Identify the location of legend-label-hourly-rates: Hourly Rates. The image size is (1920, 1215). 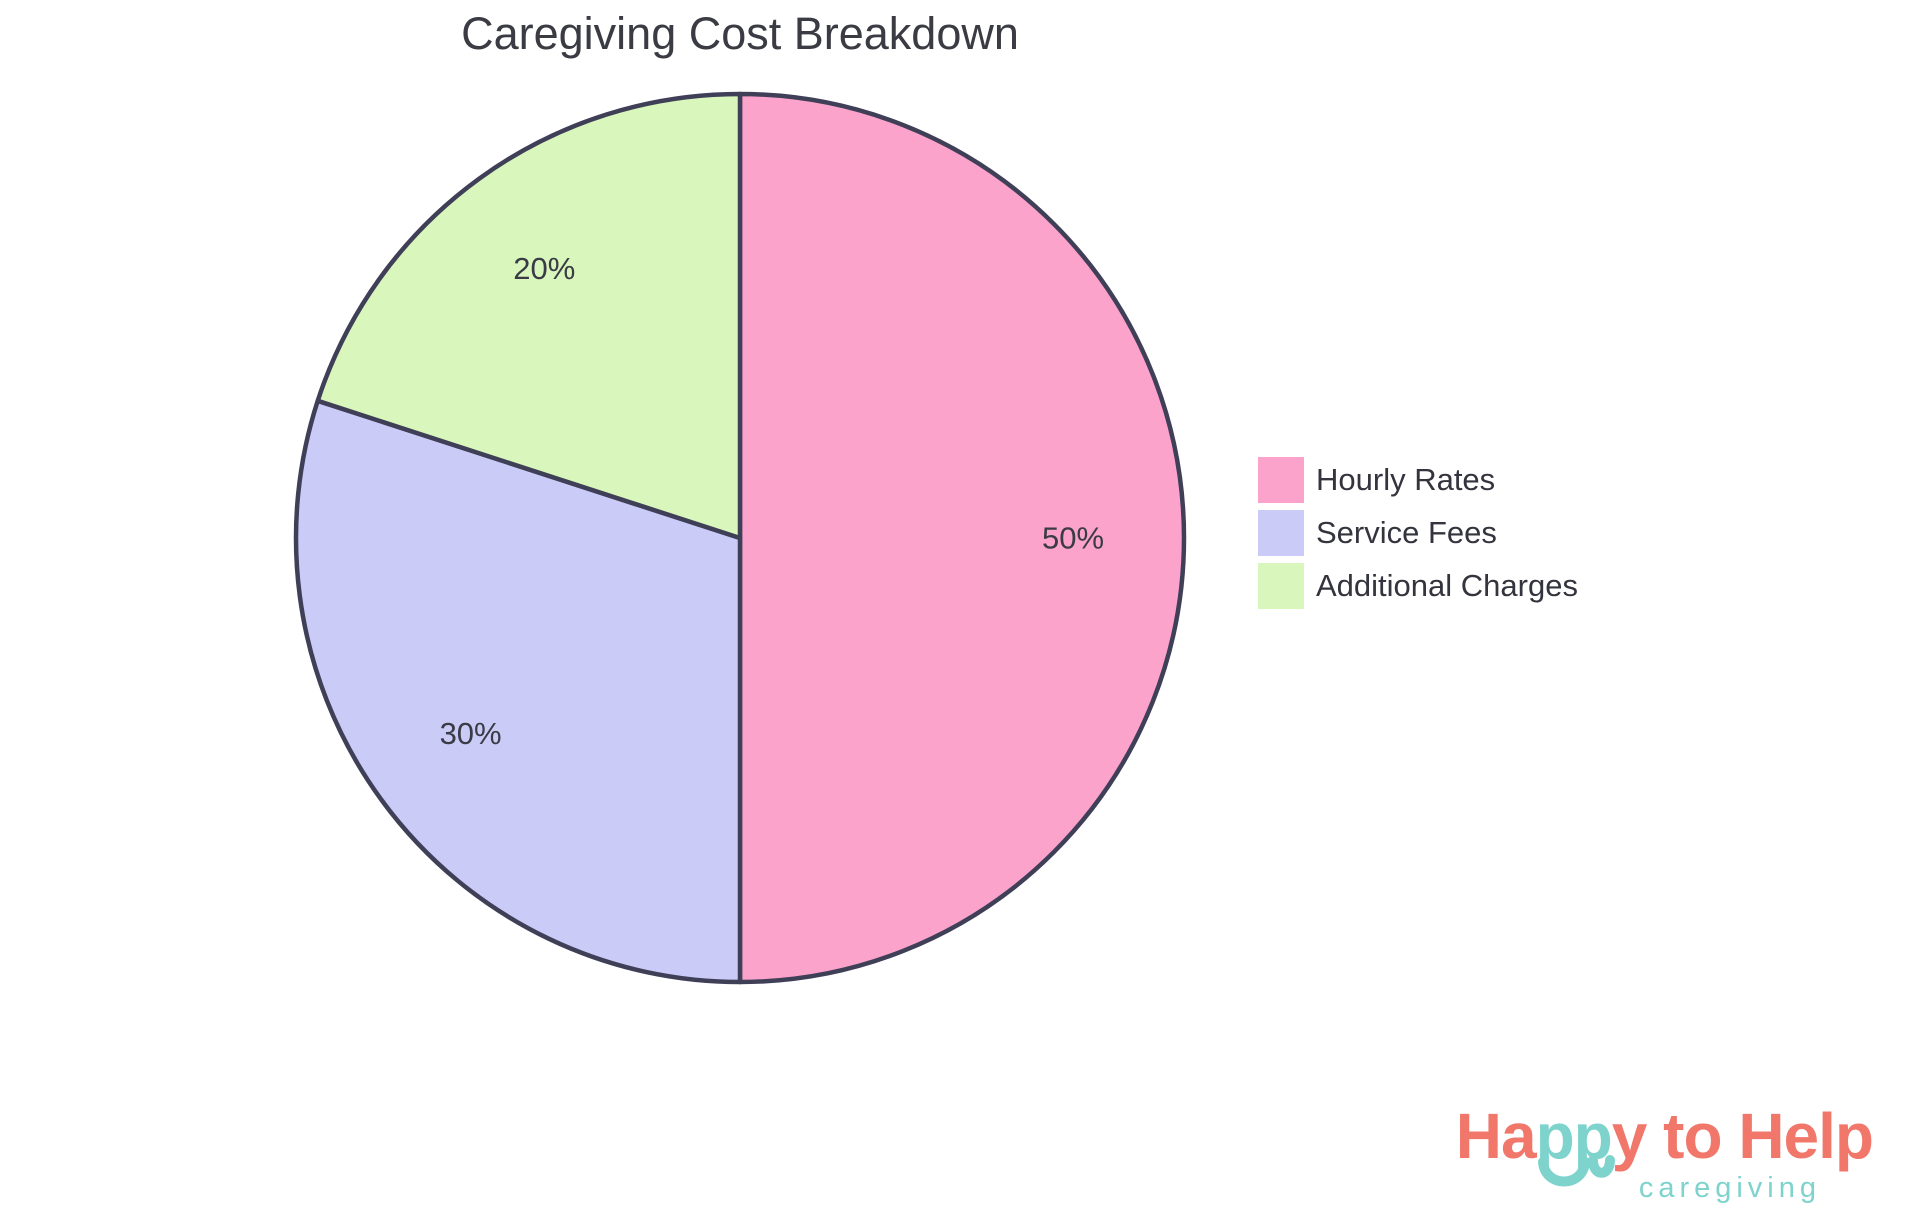
(1406, 479).